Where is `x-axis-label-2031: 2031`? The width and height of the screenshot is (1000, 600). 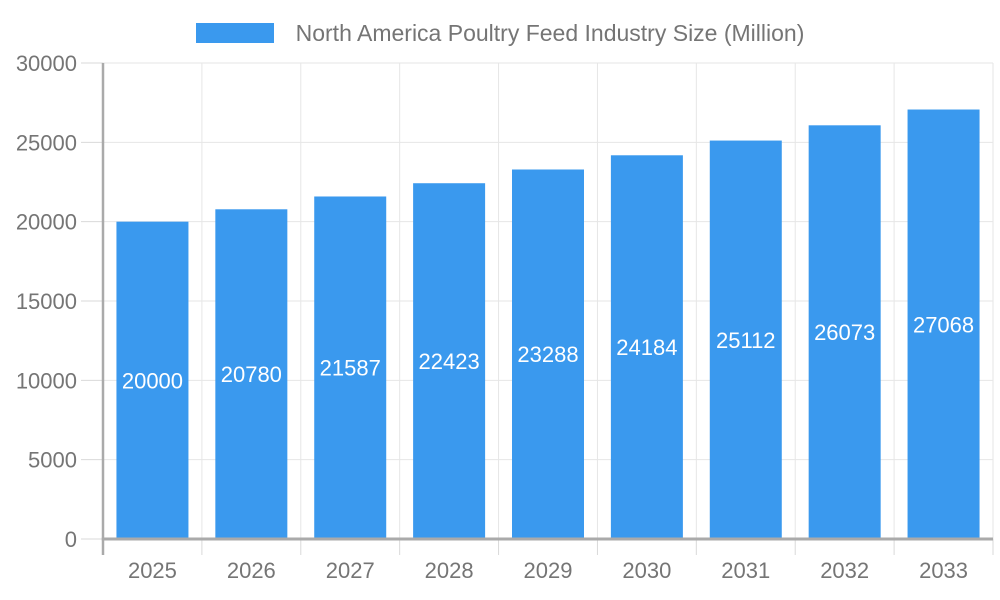 x-axis-label-2031: 2031 is located at coordinates (745, 570).